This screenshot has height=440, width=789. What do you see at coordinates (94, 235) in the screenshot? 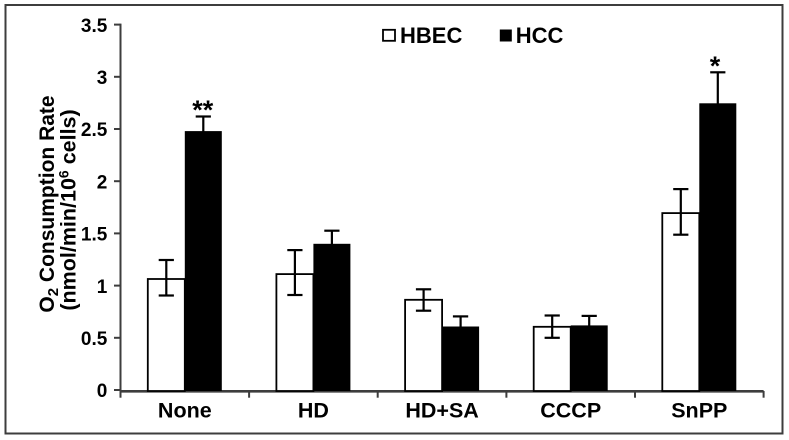
I see `svg-text: 1.5` at bounding box center [94, 235].